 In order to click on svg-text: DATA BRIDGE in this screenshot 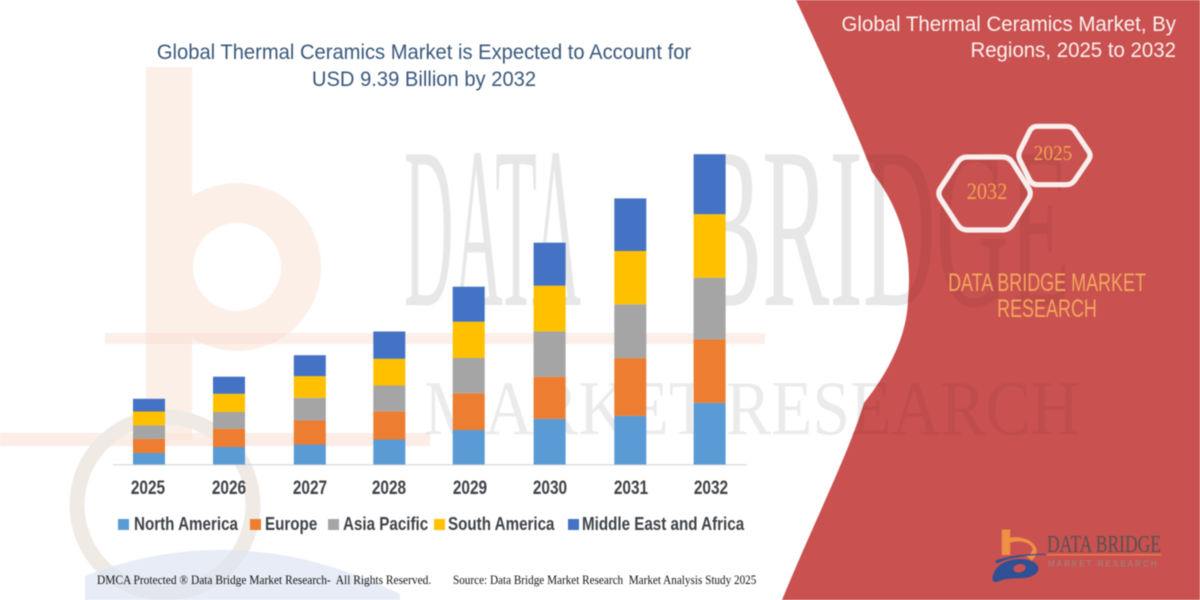, I will do `click(1104, 545)`.